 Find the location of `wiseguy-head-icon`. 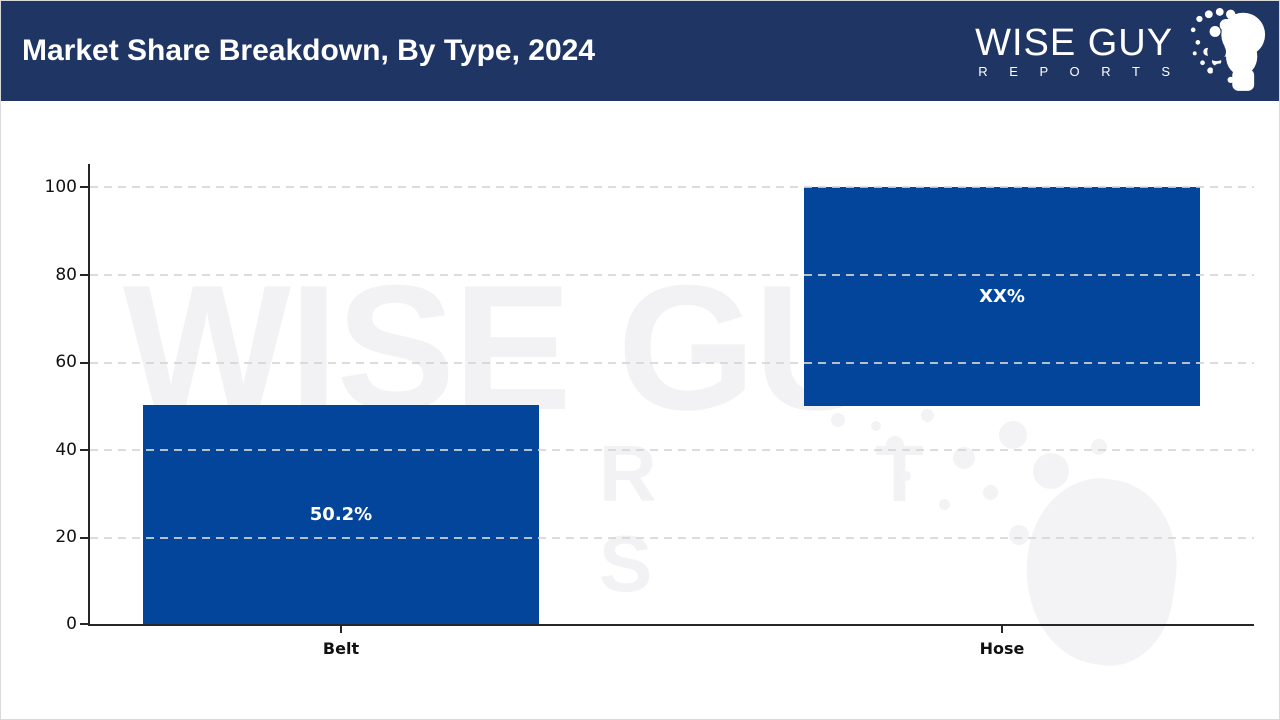

wiseguy-head-icon is located at coordinates (1228, 49).